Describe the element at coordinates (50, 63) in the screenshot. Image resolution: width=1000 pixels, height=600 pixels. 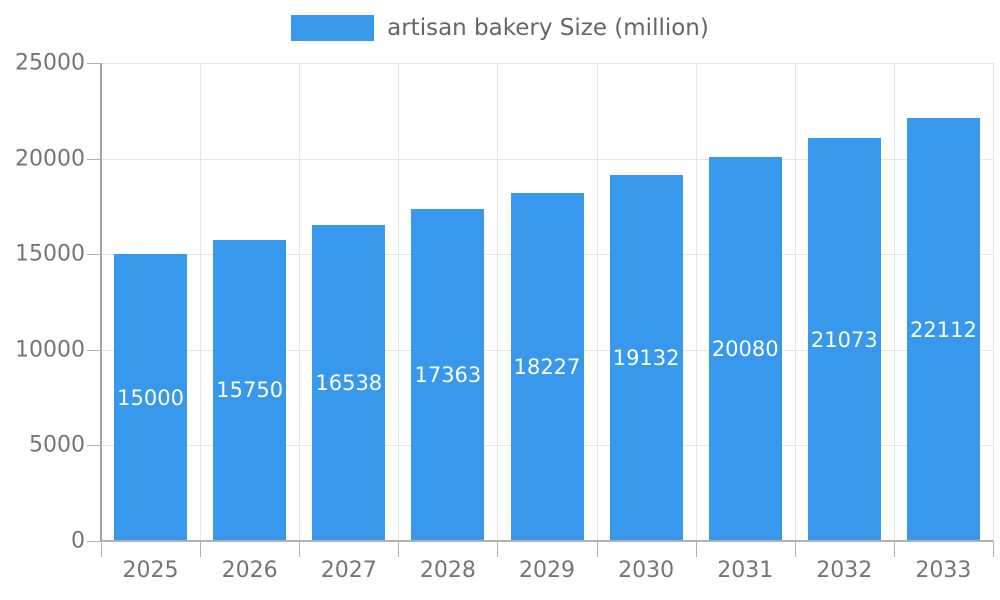
I see `y-tick-label: 25000` at that location.